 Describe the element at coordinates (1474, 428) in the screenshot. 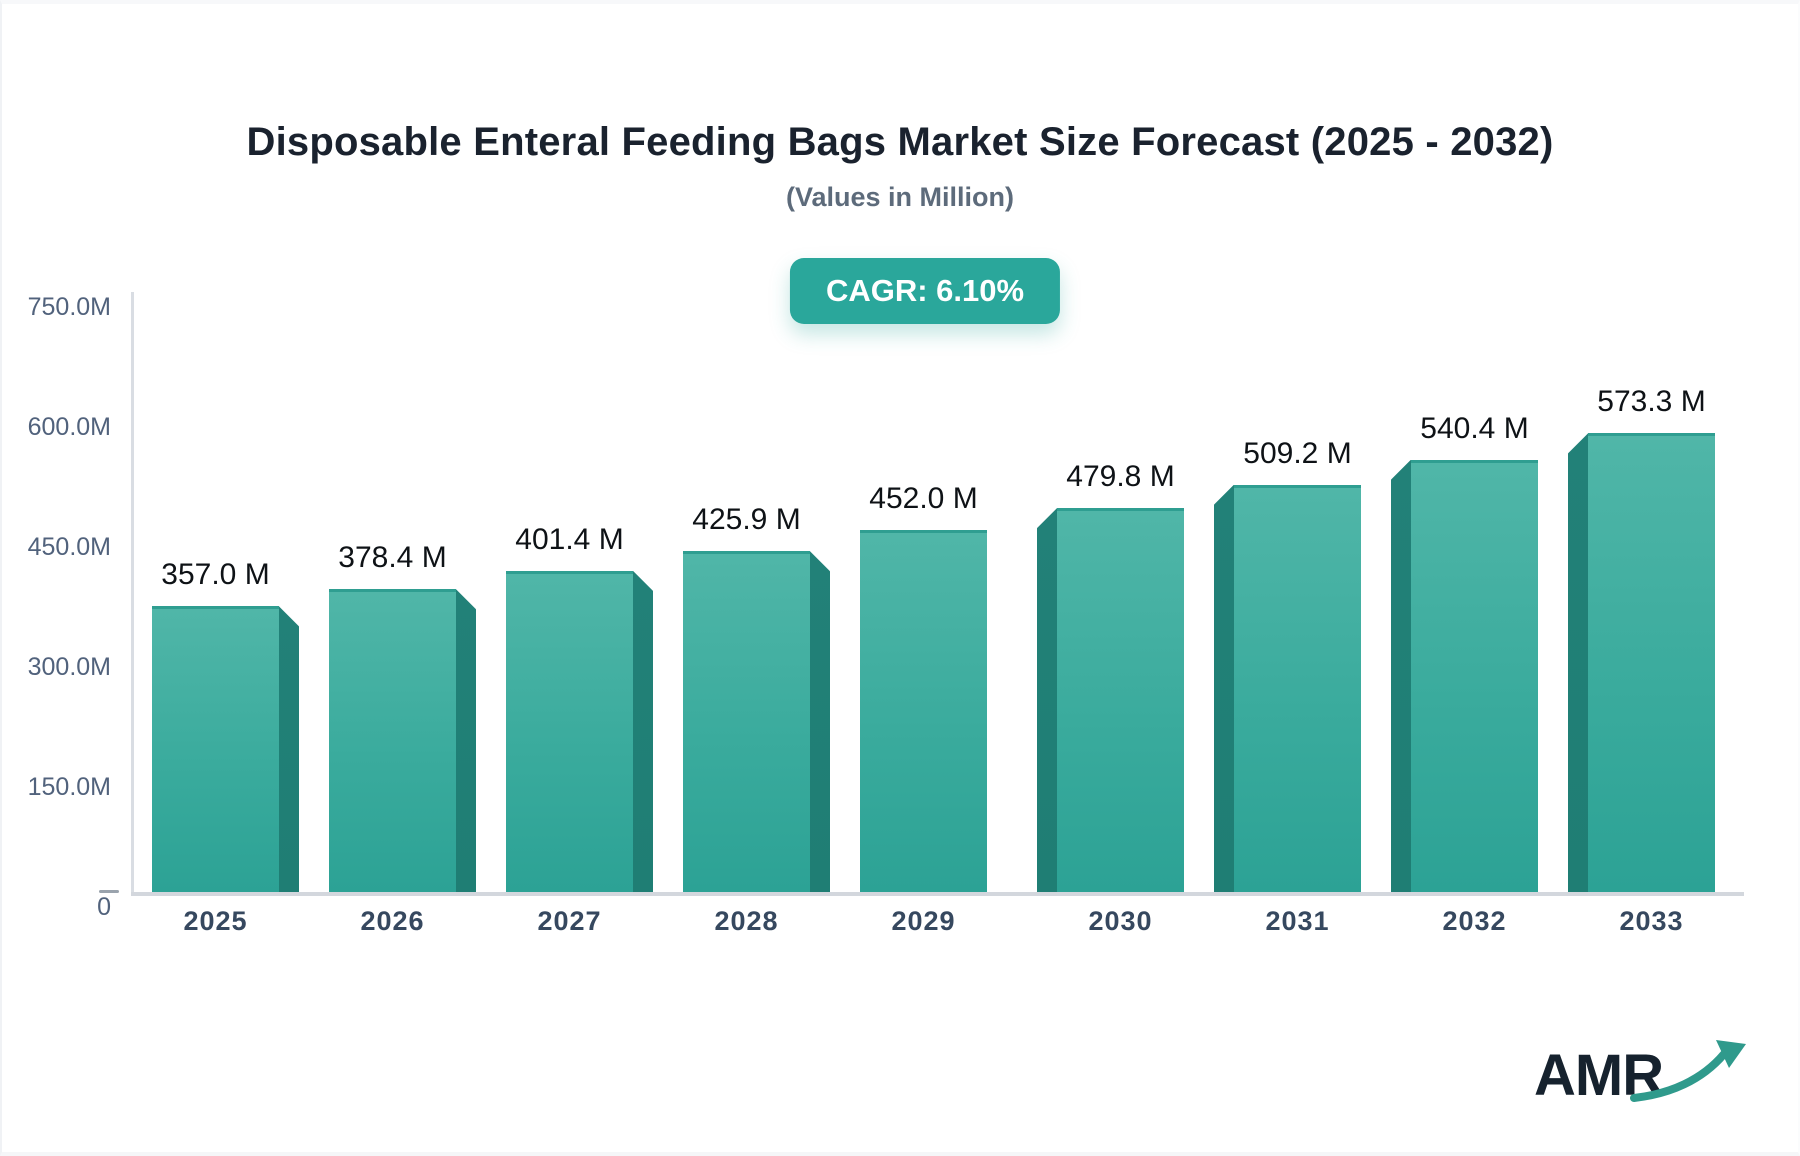

I see `bar-value-label-2032: 540.4 M` at that location.